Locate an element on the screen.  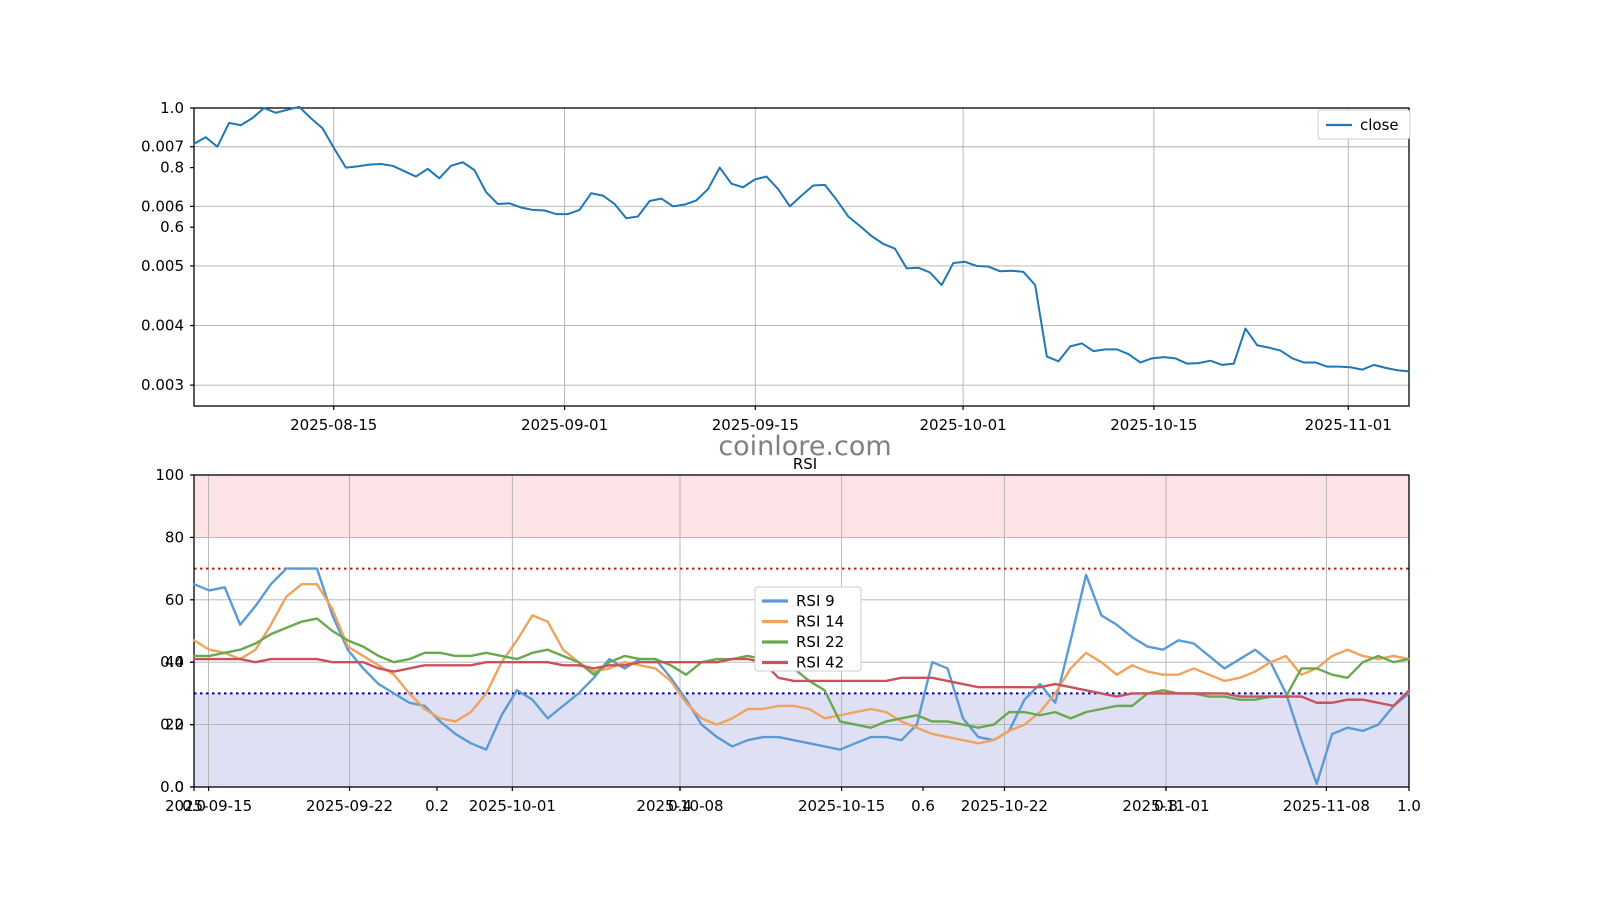
rsi-secondary-ytick-label: 0.0 is located at coordinates (172, 787).